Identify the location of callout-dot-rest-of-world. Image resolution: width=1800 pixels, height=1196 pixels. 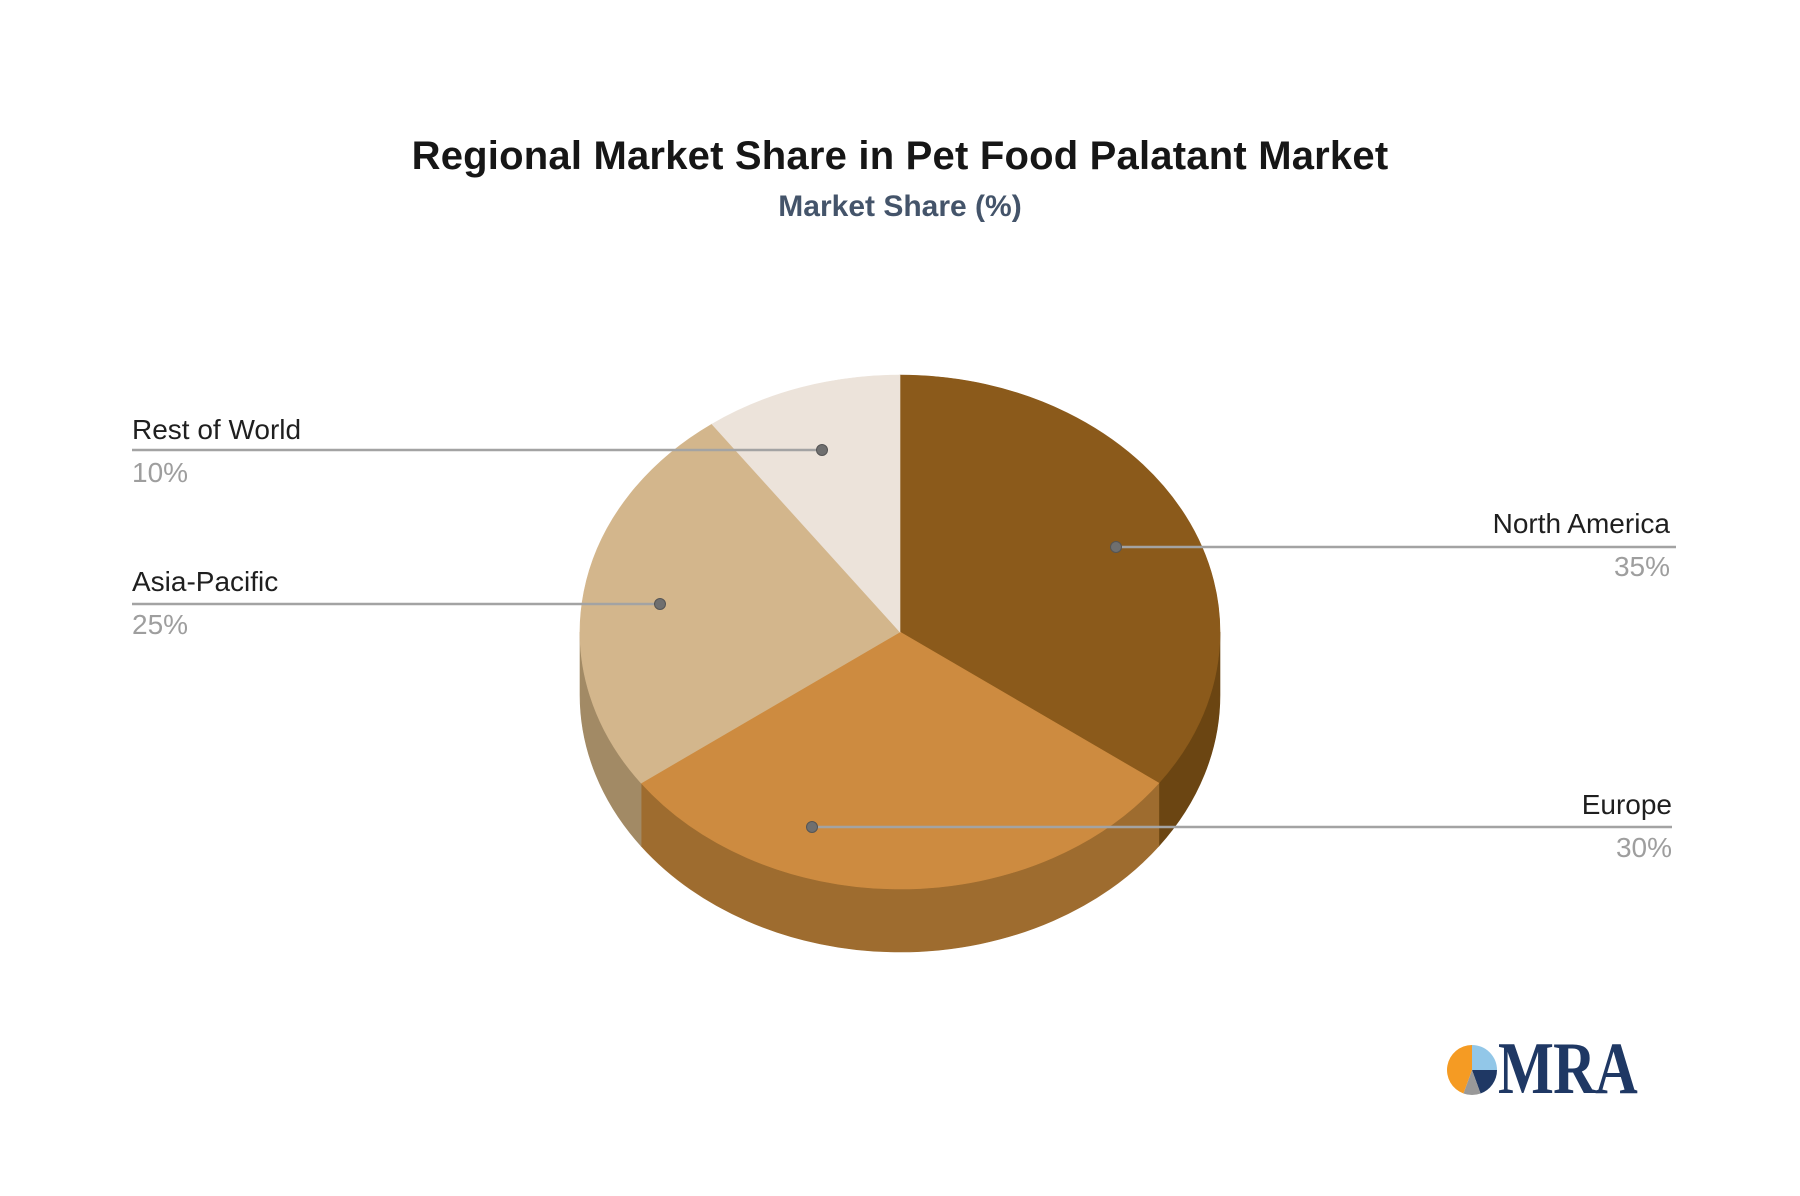
(822, 450).